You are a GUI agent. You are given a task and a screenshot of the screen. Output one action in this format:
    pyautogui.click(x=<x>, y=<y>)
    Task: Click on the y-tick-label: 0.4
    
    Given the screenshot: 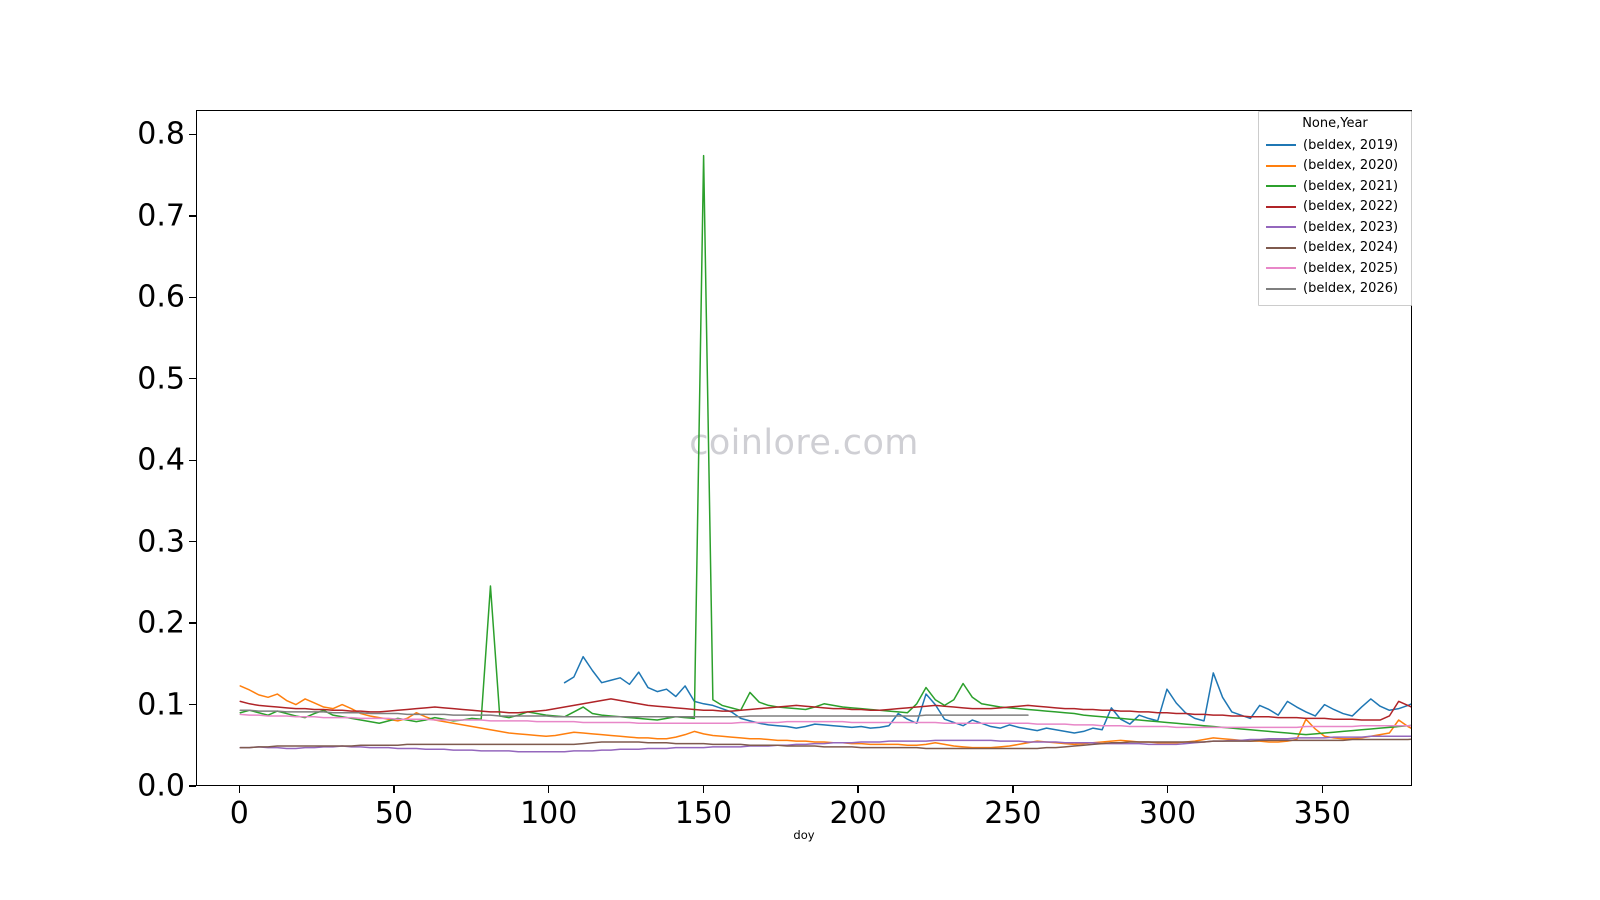 What is the action you would take?
    pyautogui.click(x=161, y=460)
    